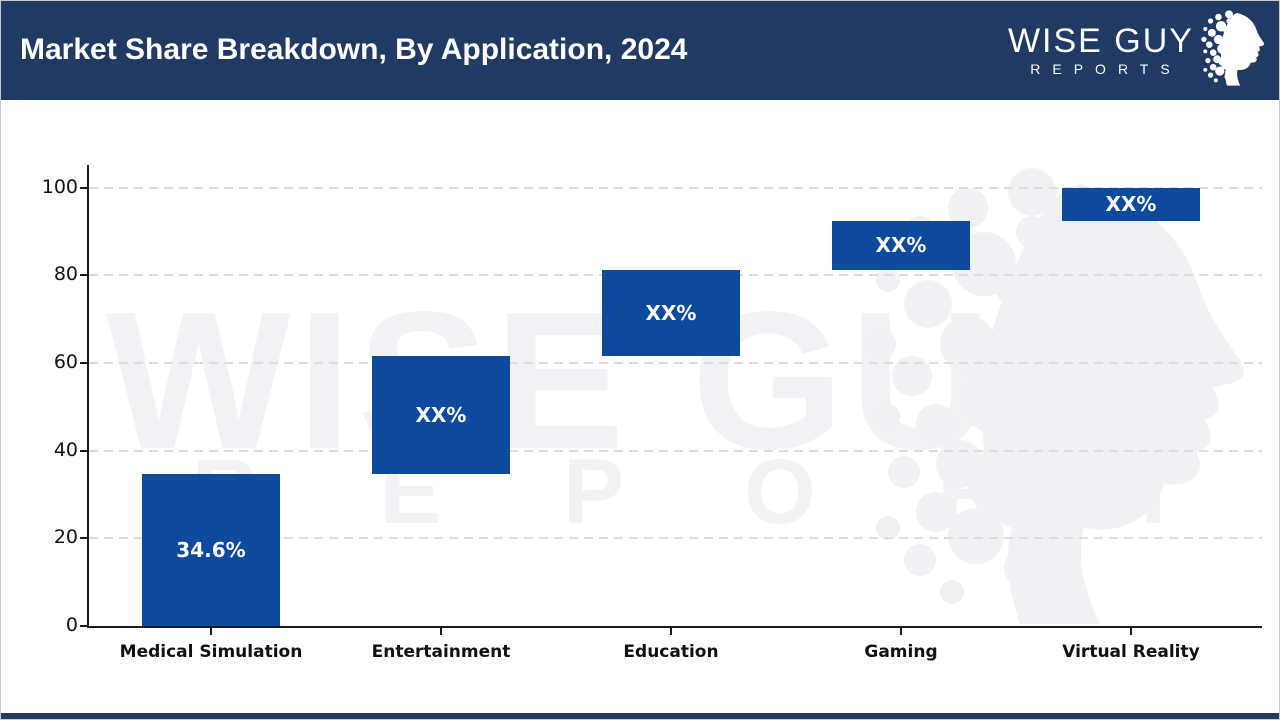 This screenshot has height=720, width=1280. What do you see at coordinates (1100, 41) in the screenshot?
I see `brand-name: WISE GUY` at bounding box center [1100, 41].